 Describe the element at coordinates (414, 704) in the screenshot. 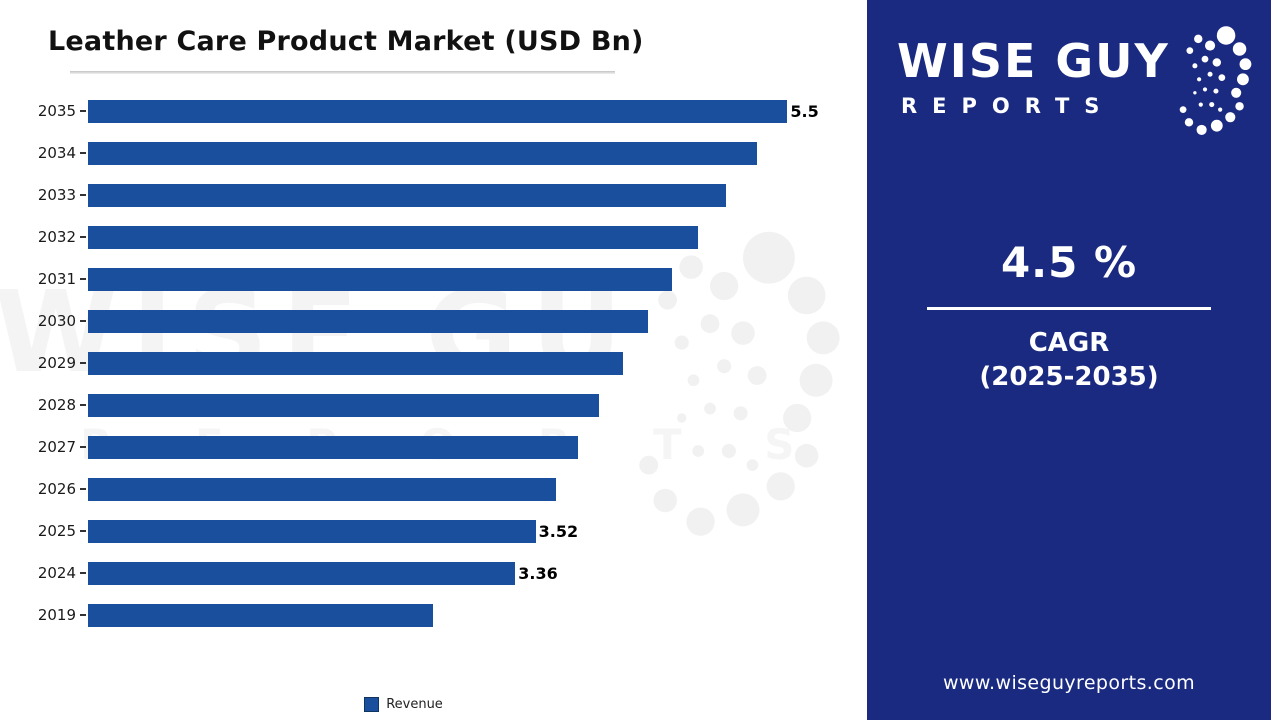

I see `legend-label: Revenue` at that location.